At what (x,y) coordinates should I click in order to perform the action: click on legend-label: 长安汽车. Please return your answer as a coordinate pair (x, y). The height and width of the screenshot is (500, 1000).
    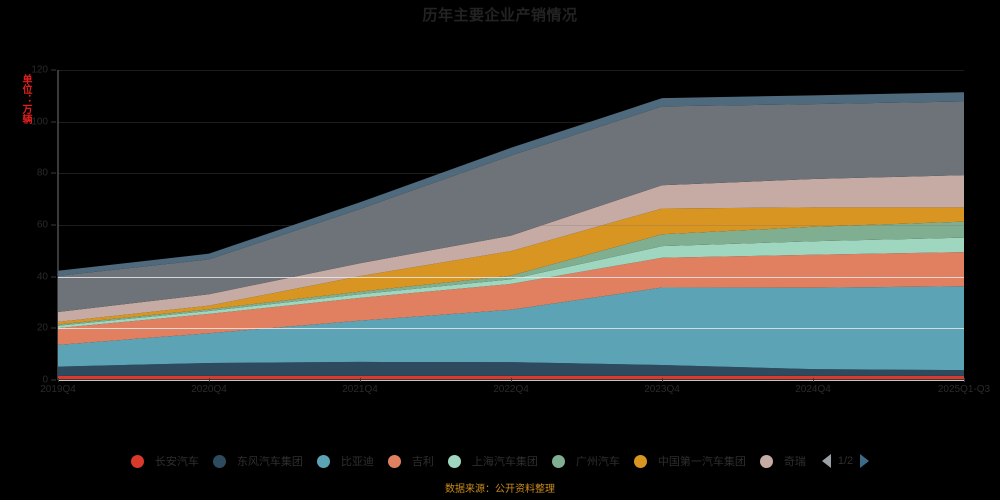
    Looking at the image, I should click on (176, 462).